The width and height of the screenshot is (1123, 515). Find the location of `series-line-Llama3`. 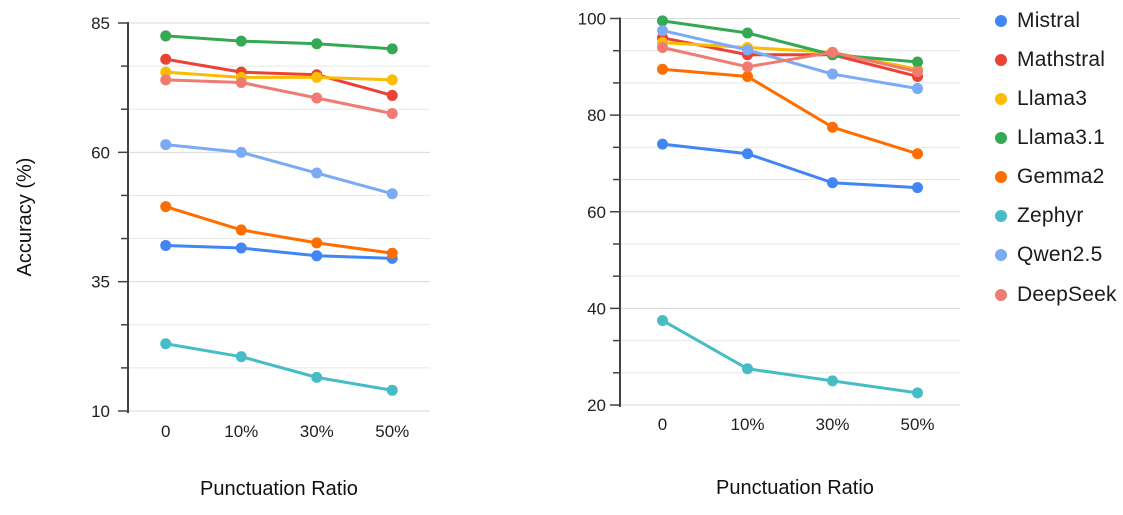

series-line-Llama3 is located at coordinates (279, 76).